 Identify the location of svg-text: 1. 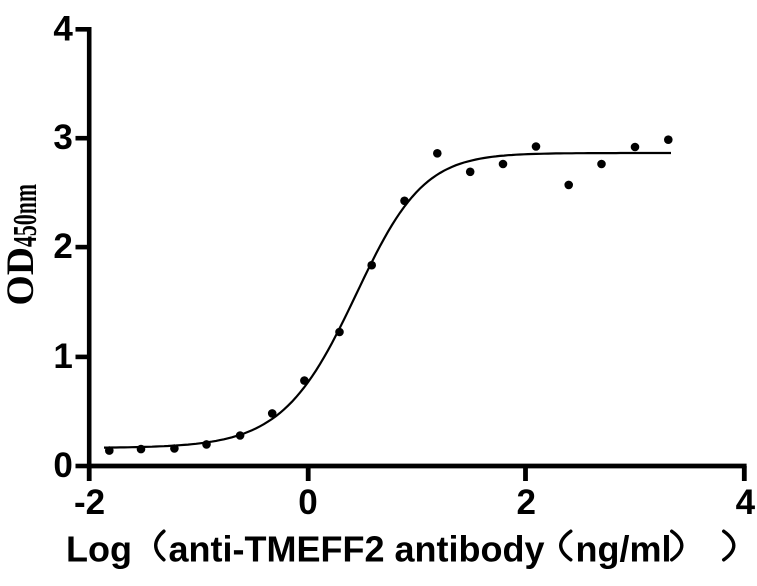
(62, 356).